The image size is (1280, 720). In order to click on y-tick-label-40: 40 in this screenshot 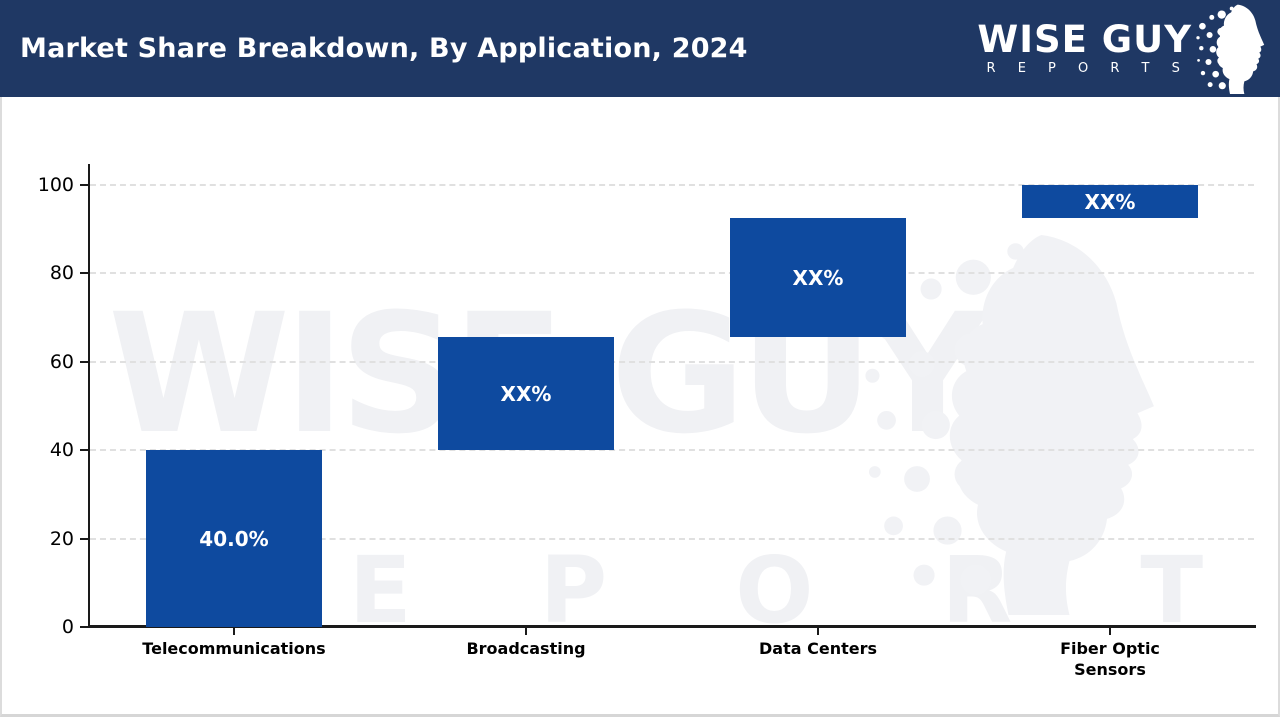, I will do `click(61, 450)`.